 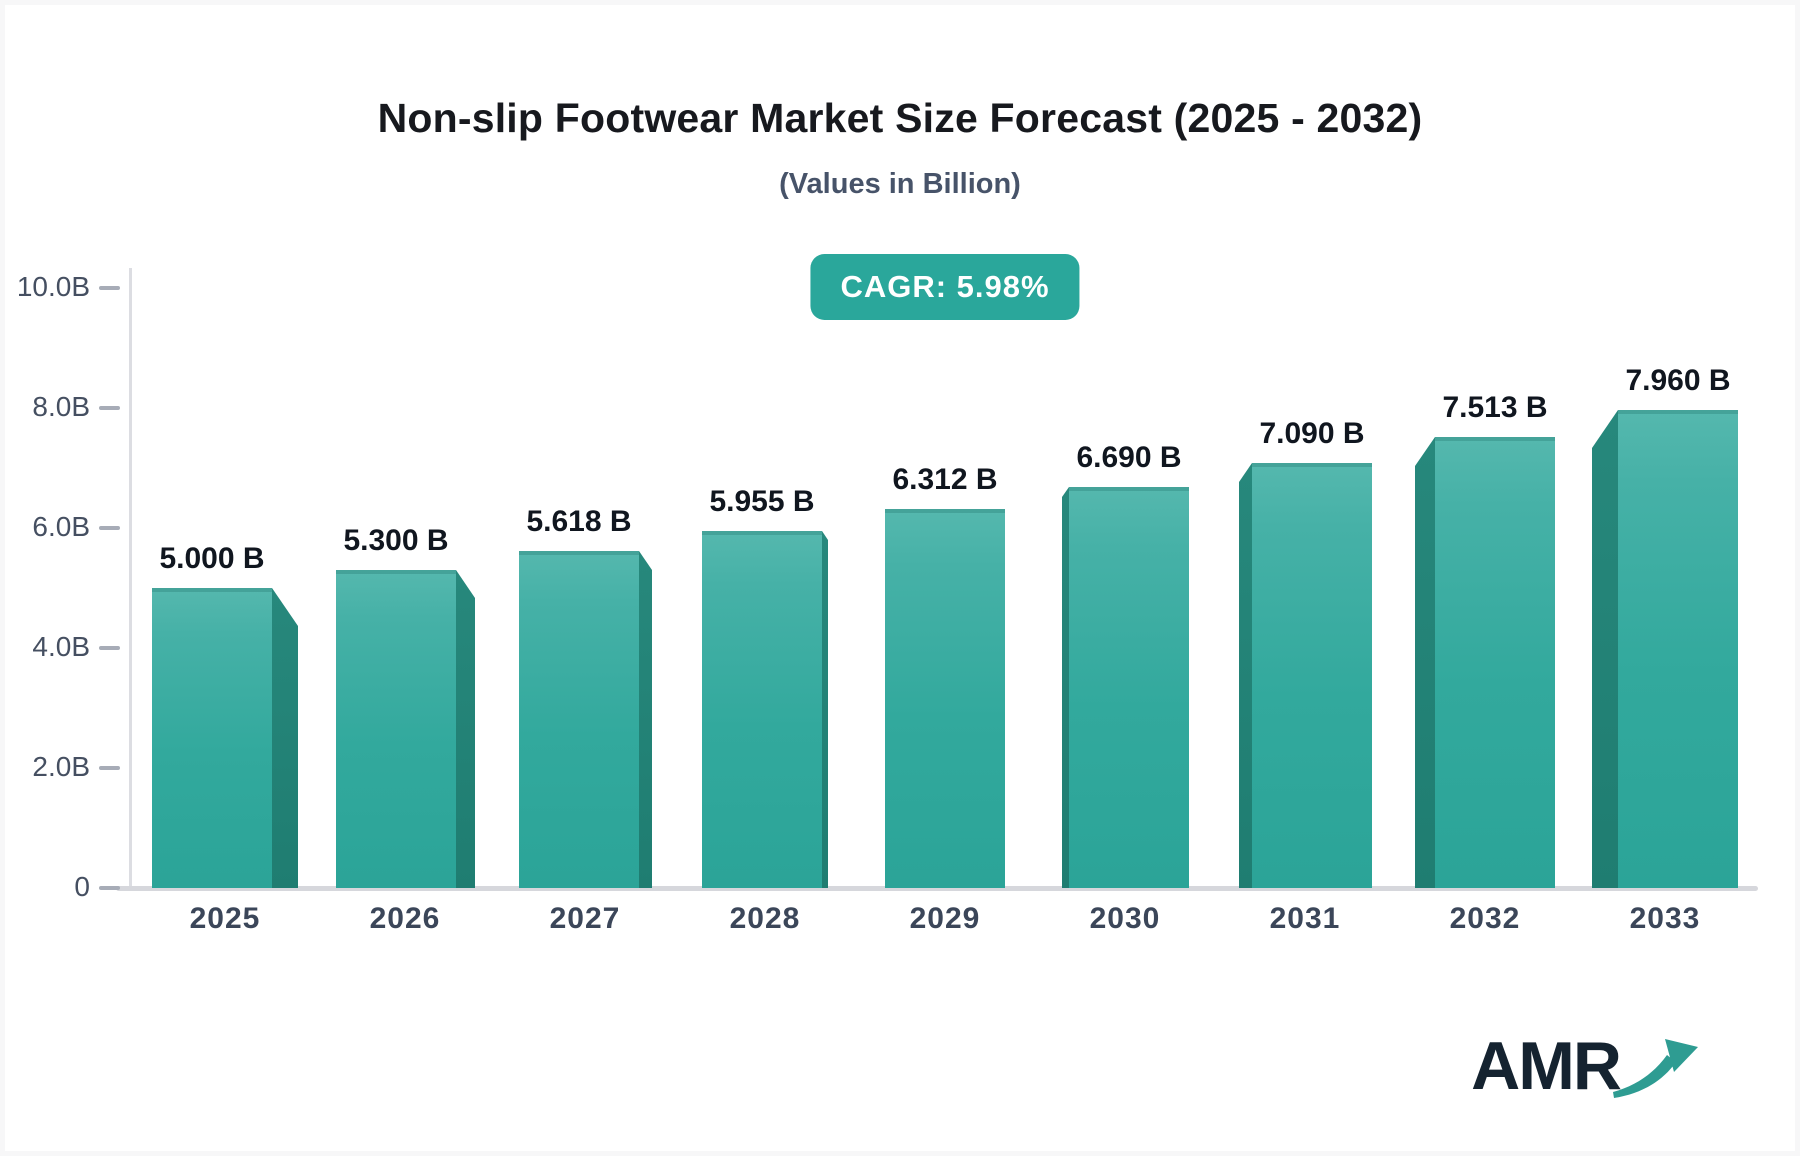 I want to click on bar-2028, so click(x=765, y=709).